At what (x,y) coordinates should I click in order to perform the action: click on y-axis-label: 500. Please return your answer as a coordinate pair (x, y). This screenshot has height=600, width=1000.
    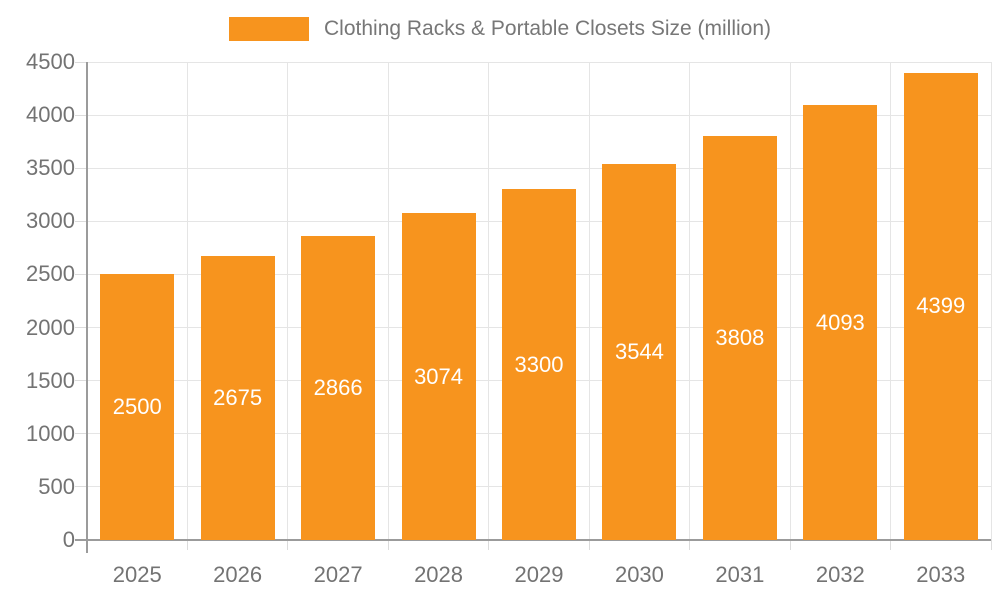
    Looking at the image, I should click on (56, 486).